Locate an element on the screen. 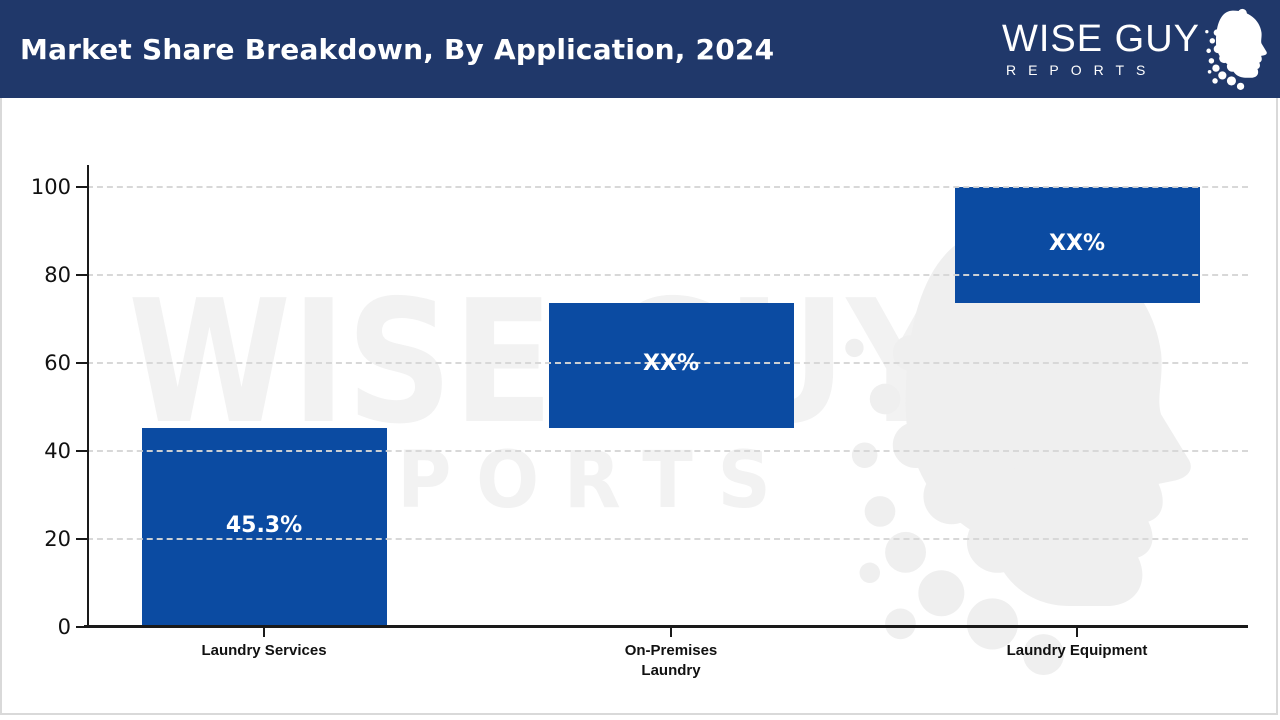 This screenshot has width=1280, height=720. x-category-label-line: On-Premises is located at coordinates (671, 650).